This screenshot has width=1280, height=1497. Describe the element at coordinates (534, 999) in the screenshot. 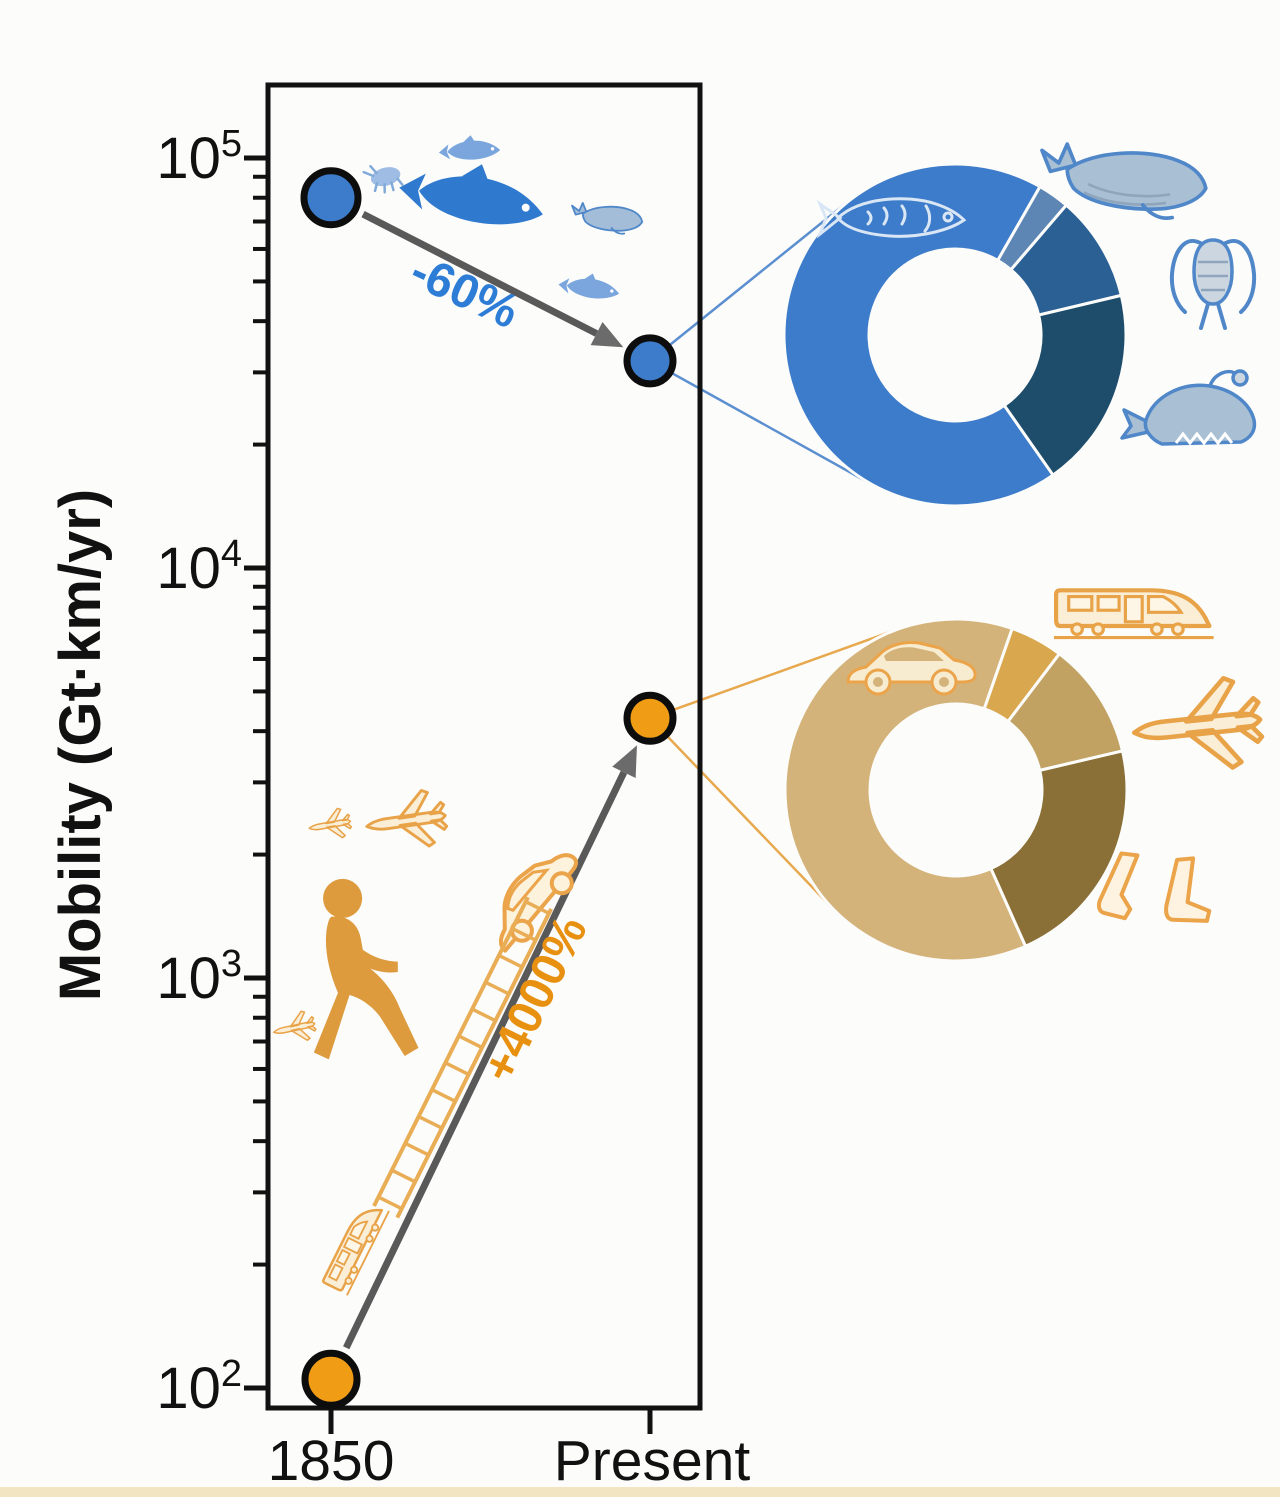

I see `human-change-label: +4000%` at that location.